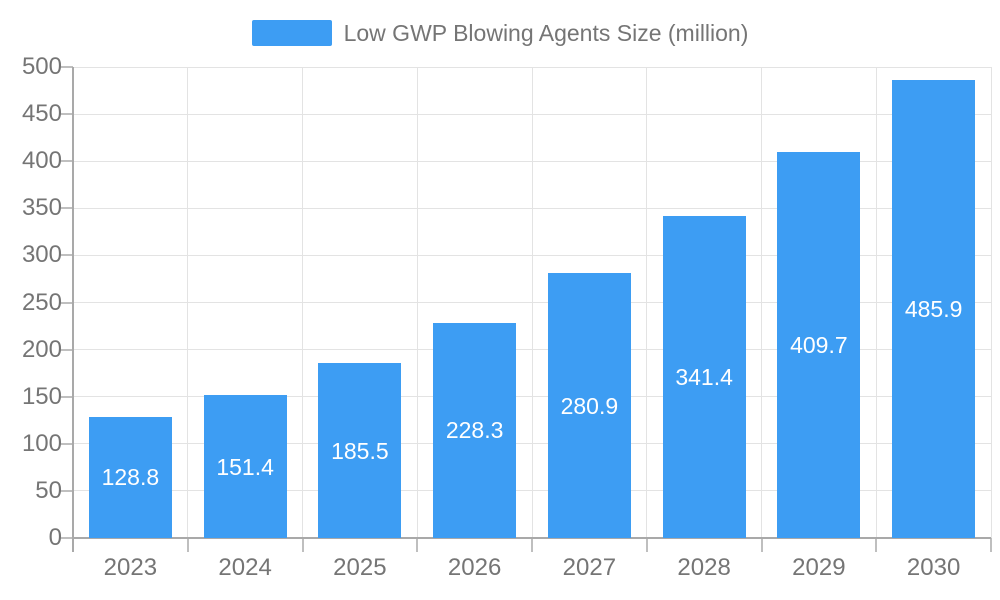 The image size is (1000, 600). What do you see at coordinates (589, 567) in the screenshot?
I see `x-axis-tick-label: 2027` at bounding box center [589, 567].